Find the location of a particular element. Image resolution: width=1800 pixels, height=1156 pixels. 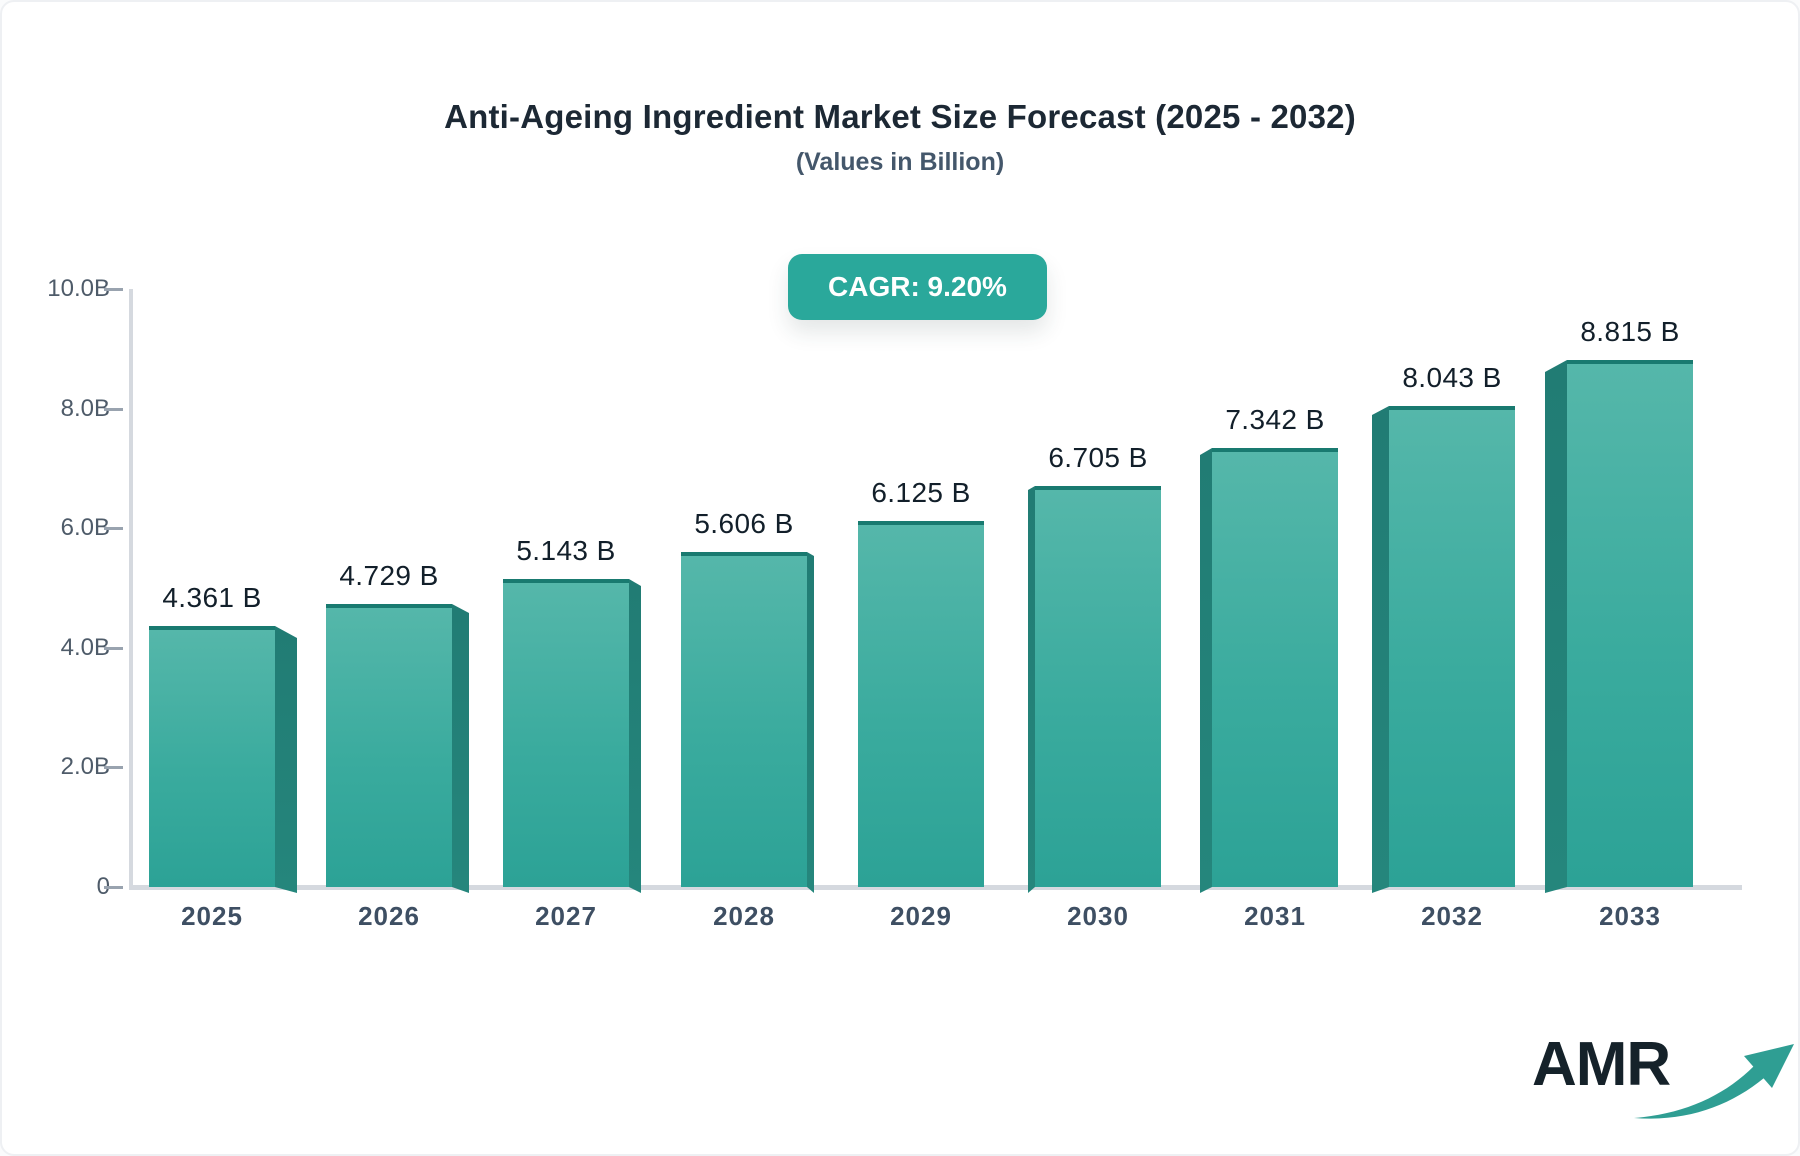

bar-value-label: 8.815 B is located at coordinates (1630, 331).